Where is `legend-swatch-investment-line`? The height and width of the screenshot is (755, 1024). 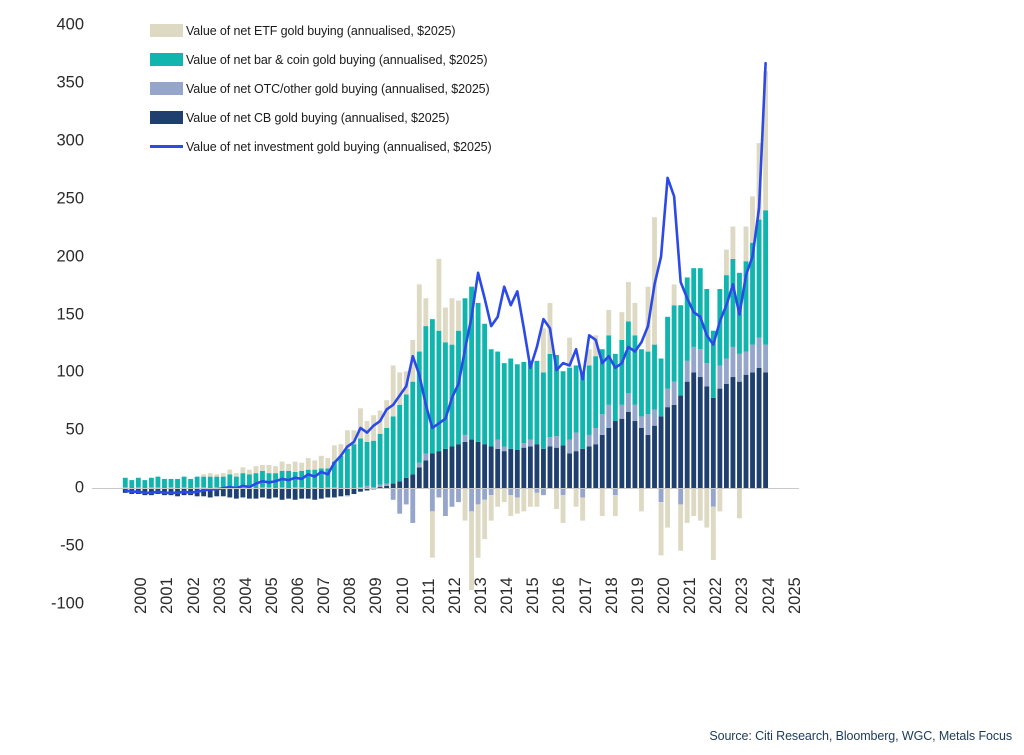 legend-swatch-investment-line is located at coordinates (166, 146).